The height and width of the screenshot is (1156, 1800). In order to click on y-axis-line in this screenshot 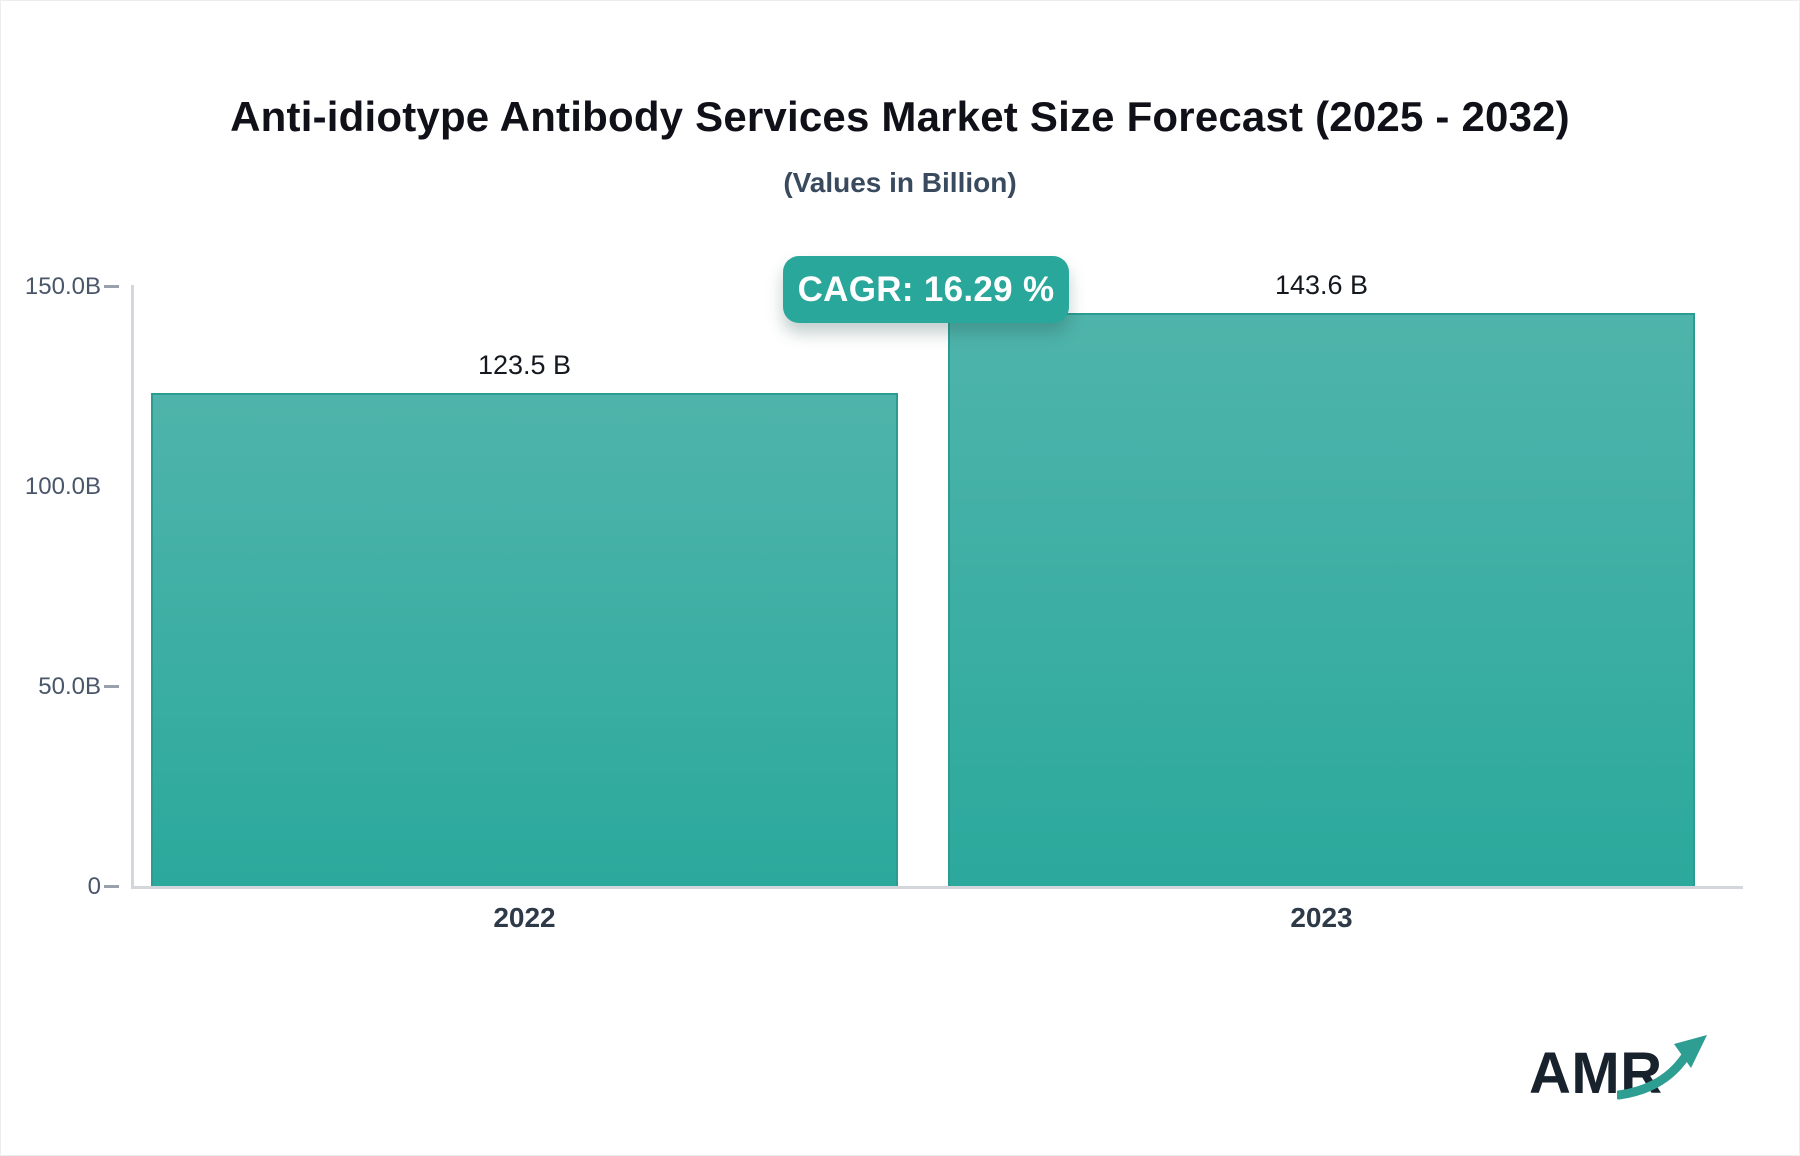, I will do `click(132, 587)`.